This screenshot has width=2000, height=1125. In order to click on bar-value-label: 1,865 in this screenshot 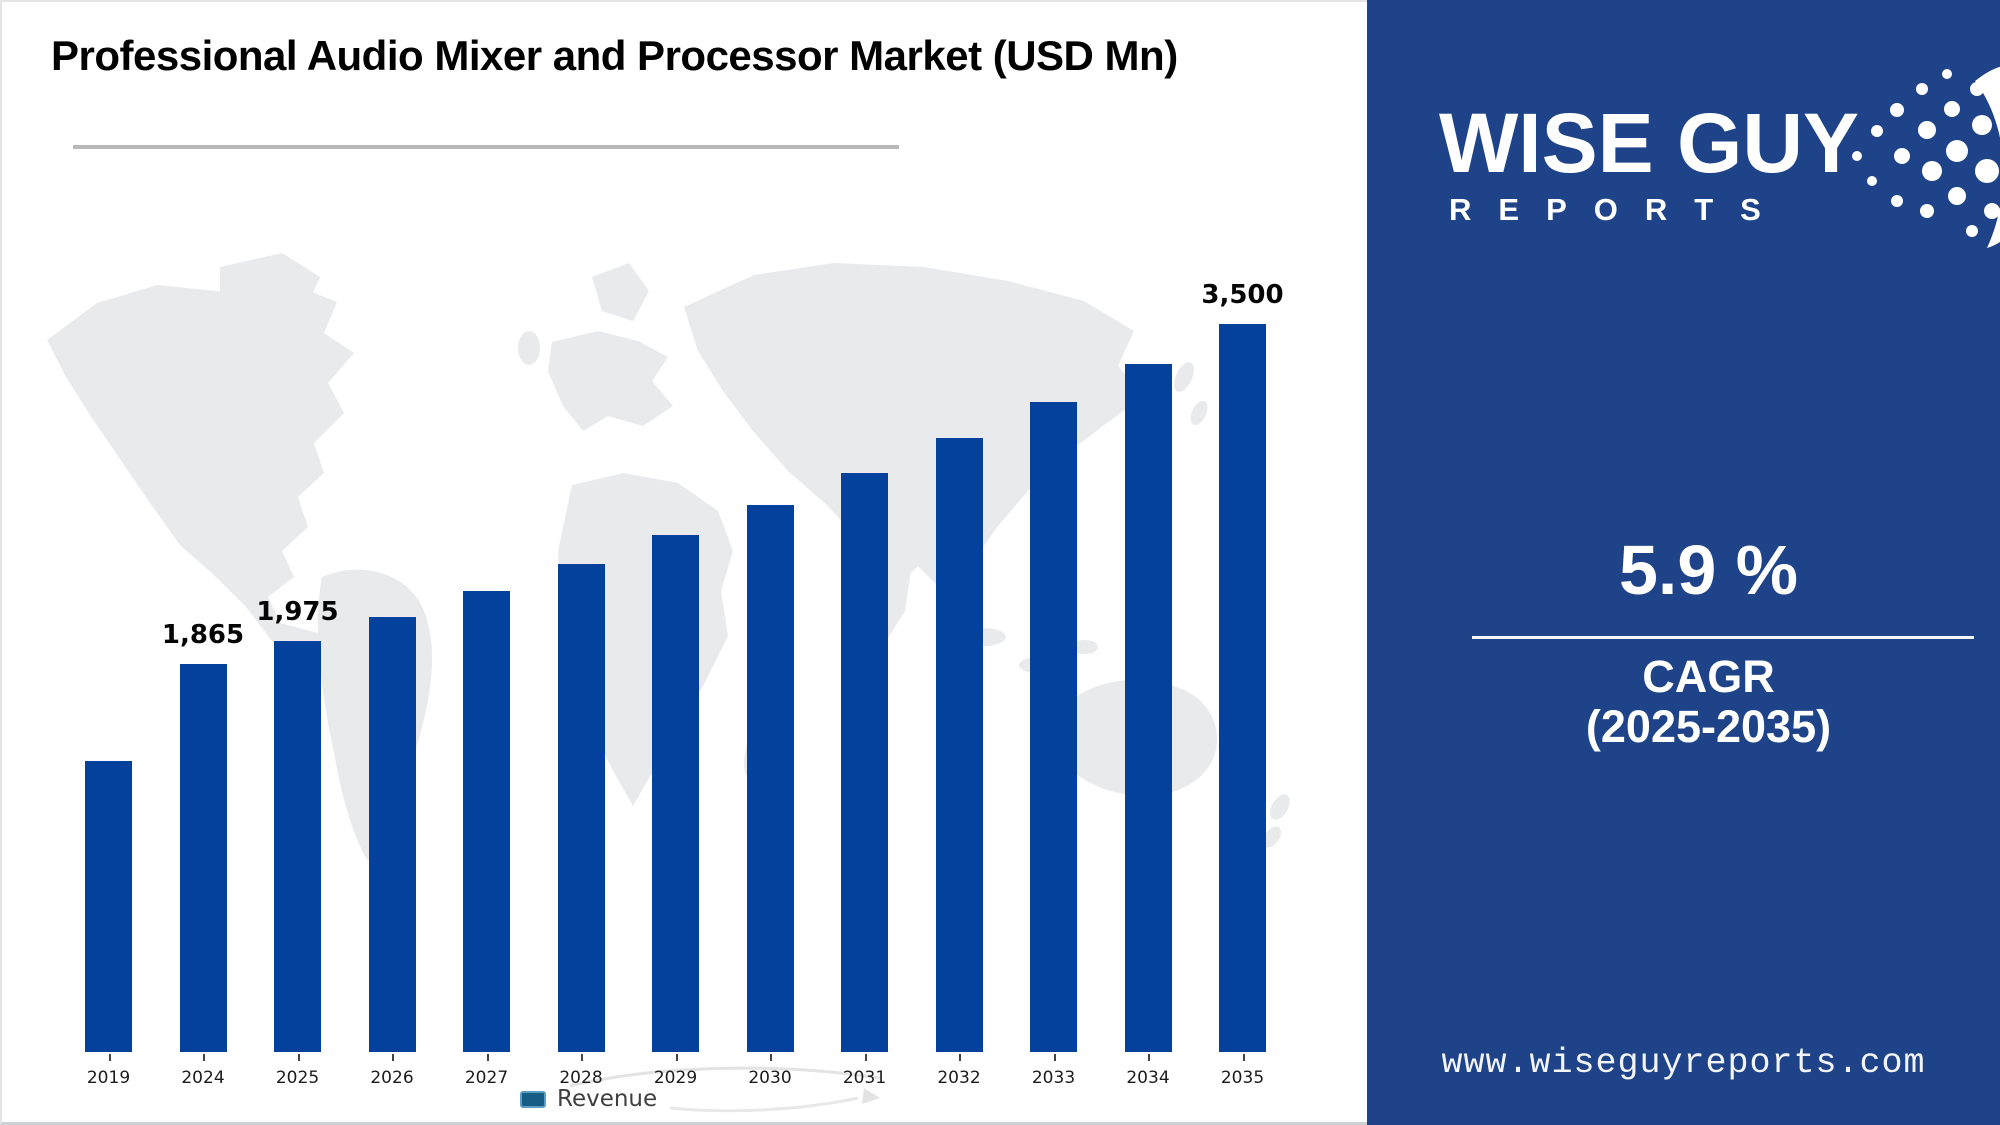, I will do `click(203, 635)`.